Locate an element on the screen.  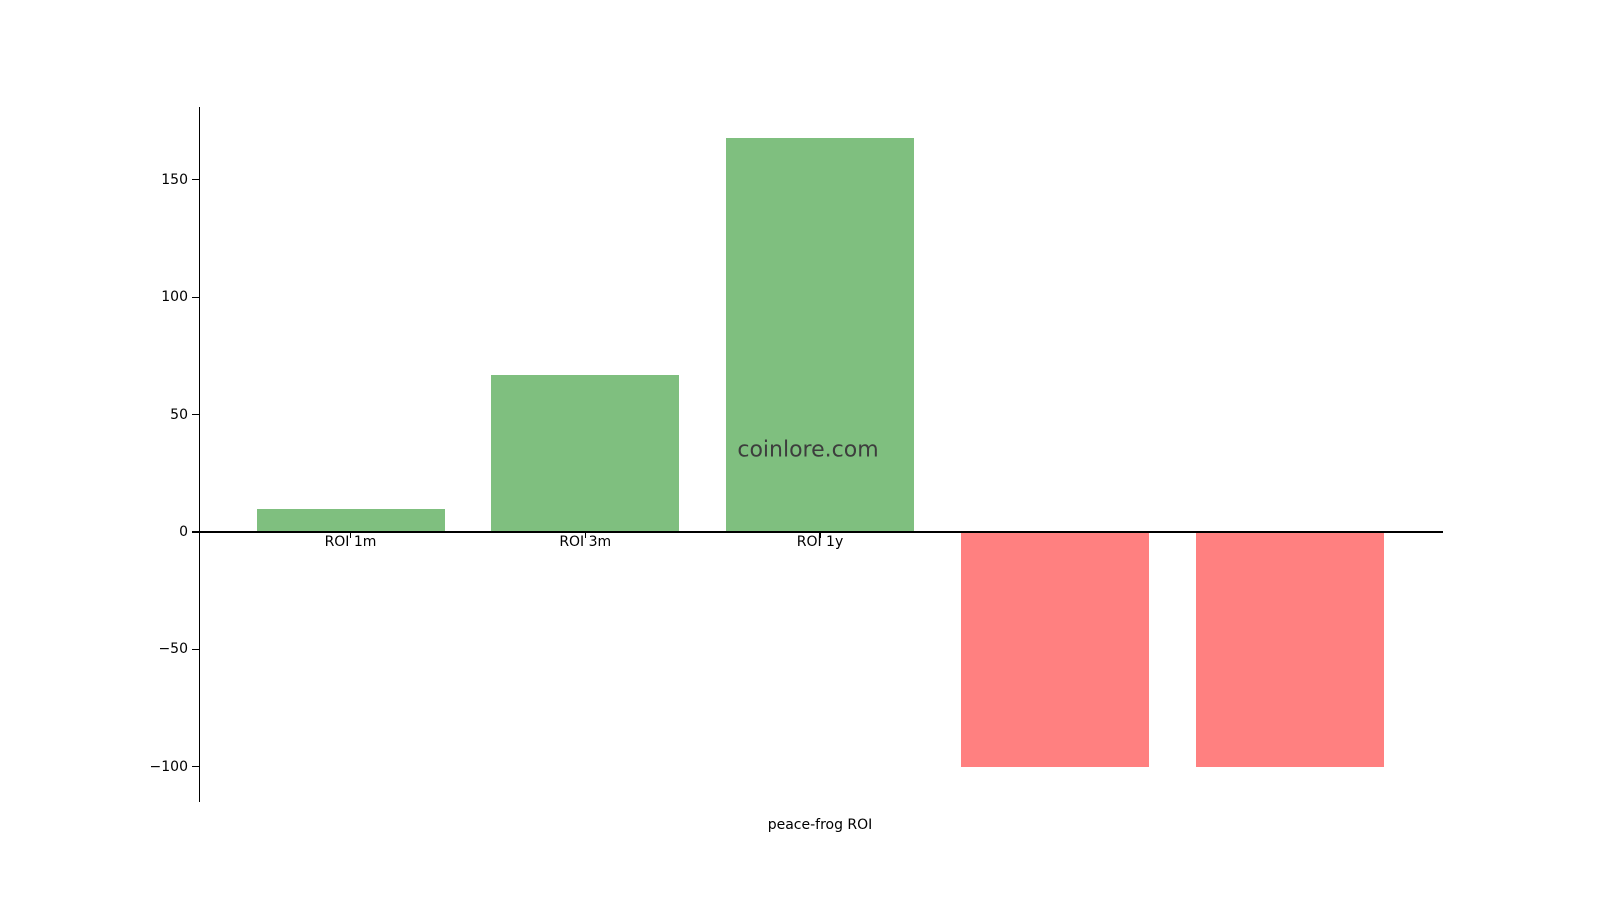
y-tick-label: −100 is located at coordinates (168, 766).